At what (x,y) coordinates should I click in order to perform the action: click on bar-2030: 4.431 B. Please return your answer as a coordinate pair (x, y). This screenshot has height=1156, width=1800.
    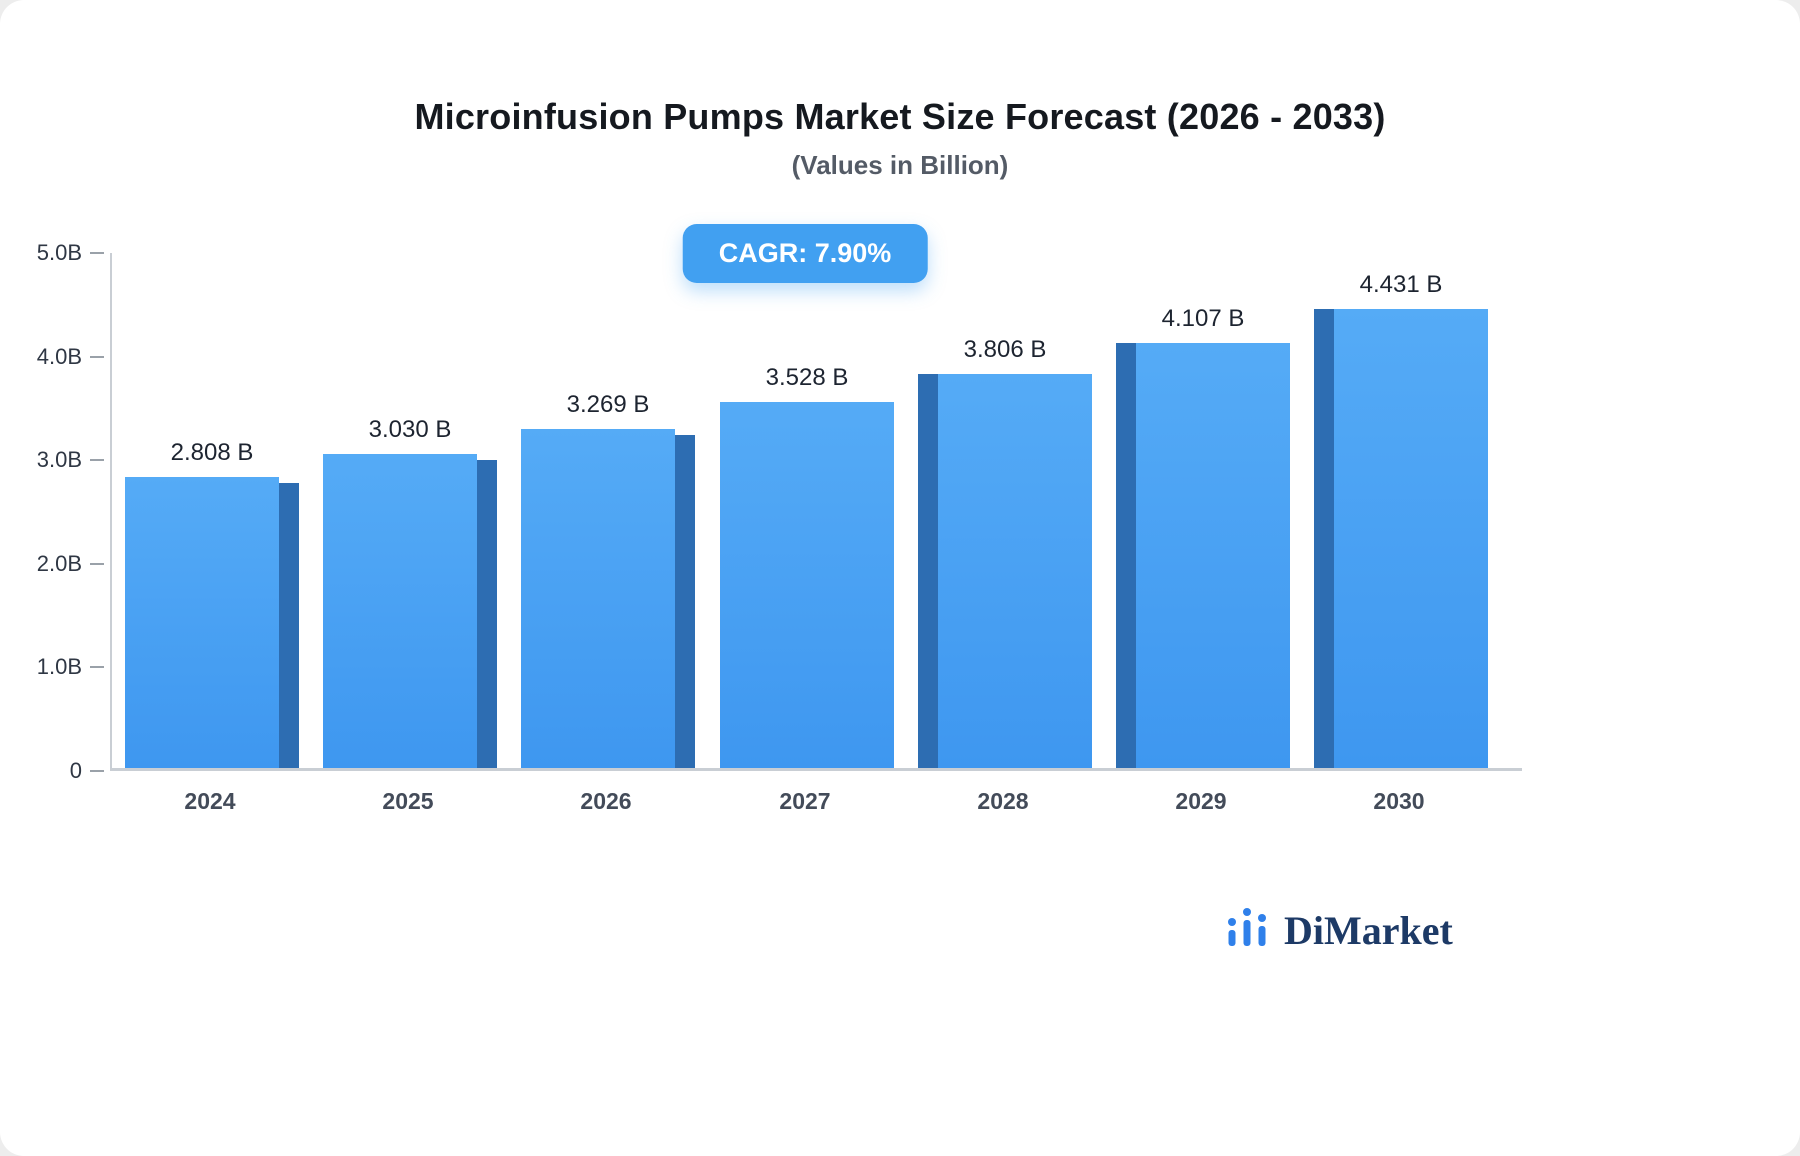
    Looking at the image, I should click on (1401, 519).